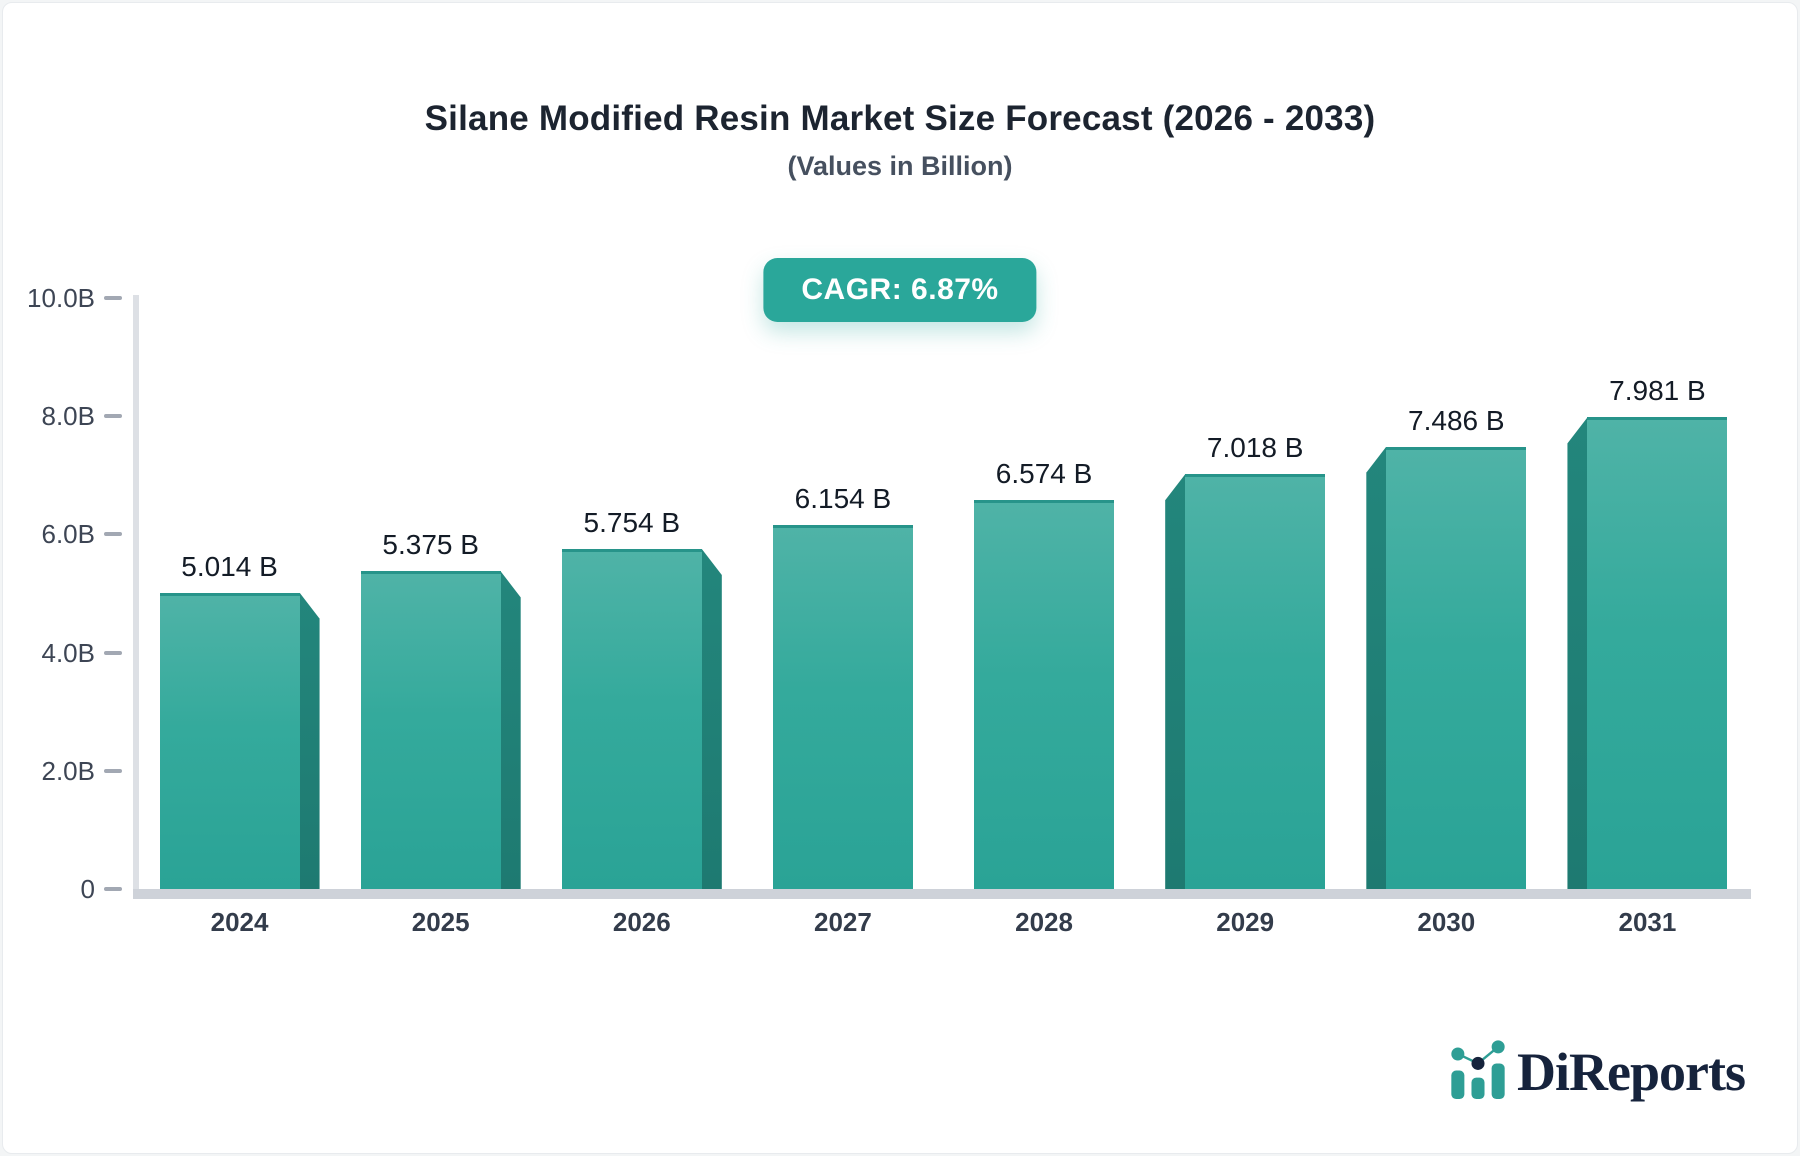 The height and width of the screenshot is (1156, 1800). Describe the element at coordinates (430, 730) in the screenshot. I see `bar-2025` at that location.